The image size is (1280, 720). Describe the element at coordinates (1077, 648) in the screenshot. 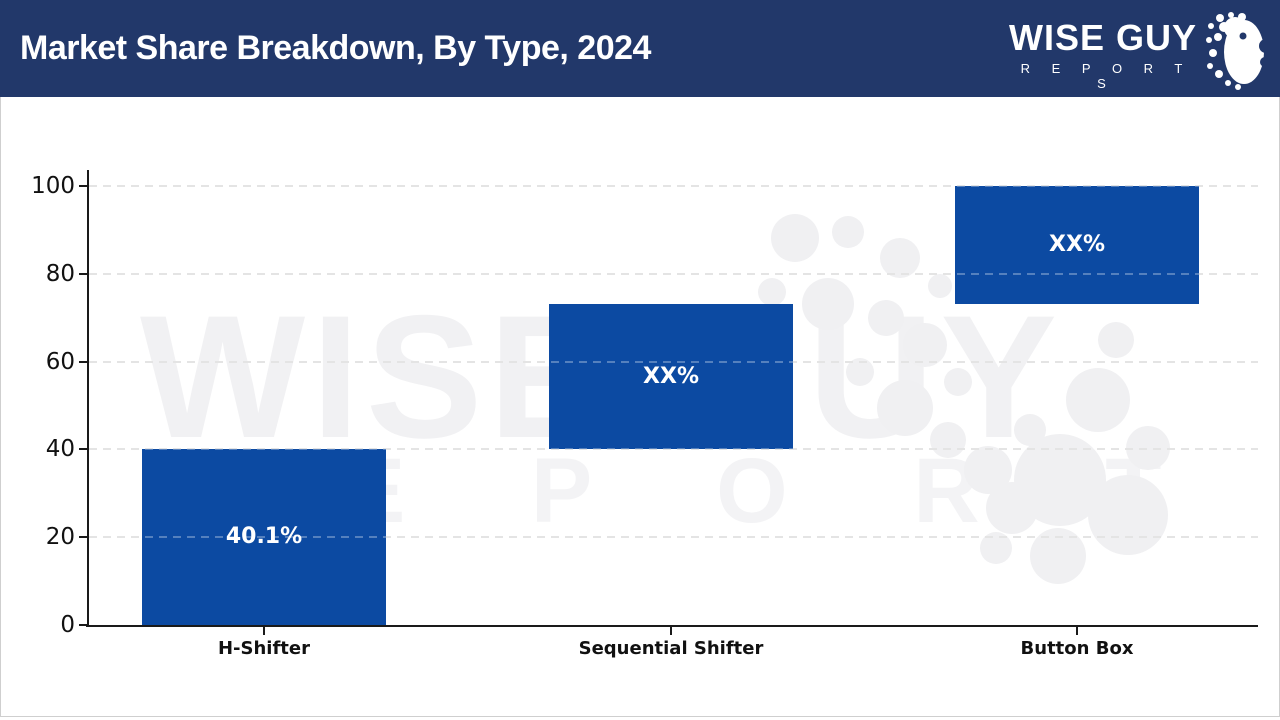

I see `x-axis-label-2: Button Box` at that location.